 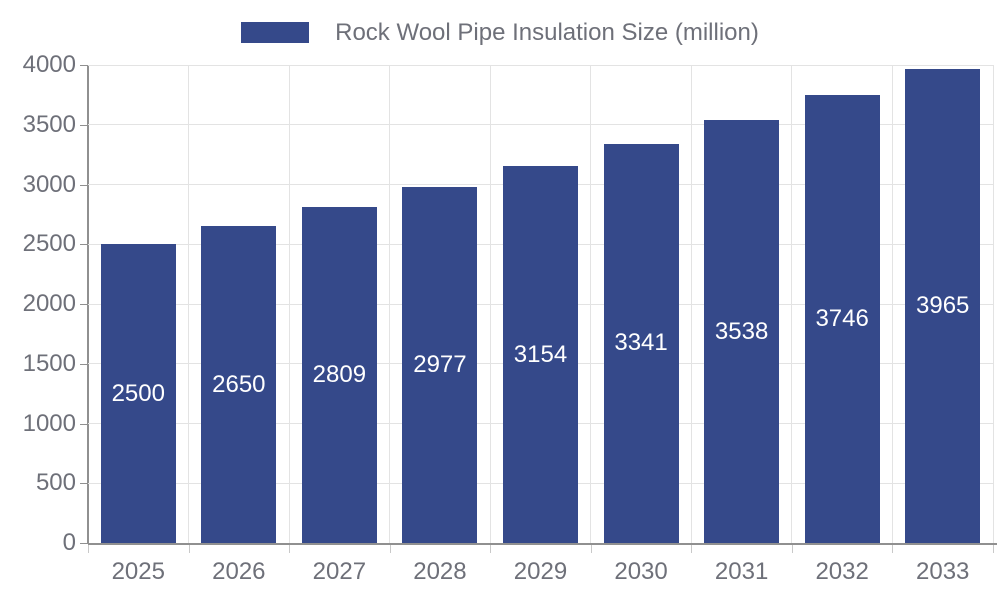 I want to click on legend-label: Rock Wool Pipe Insulation Size (million), so click(x=547, y=32).